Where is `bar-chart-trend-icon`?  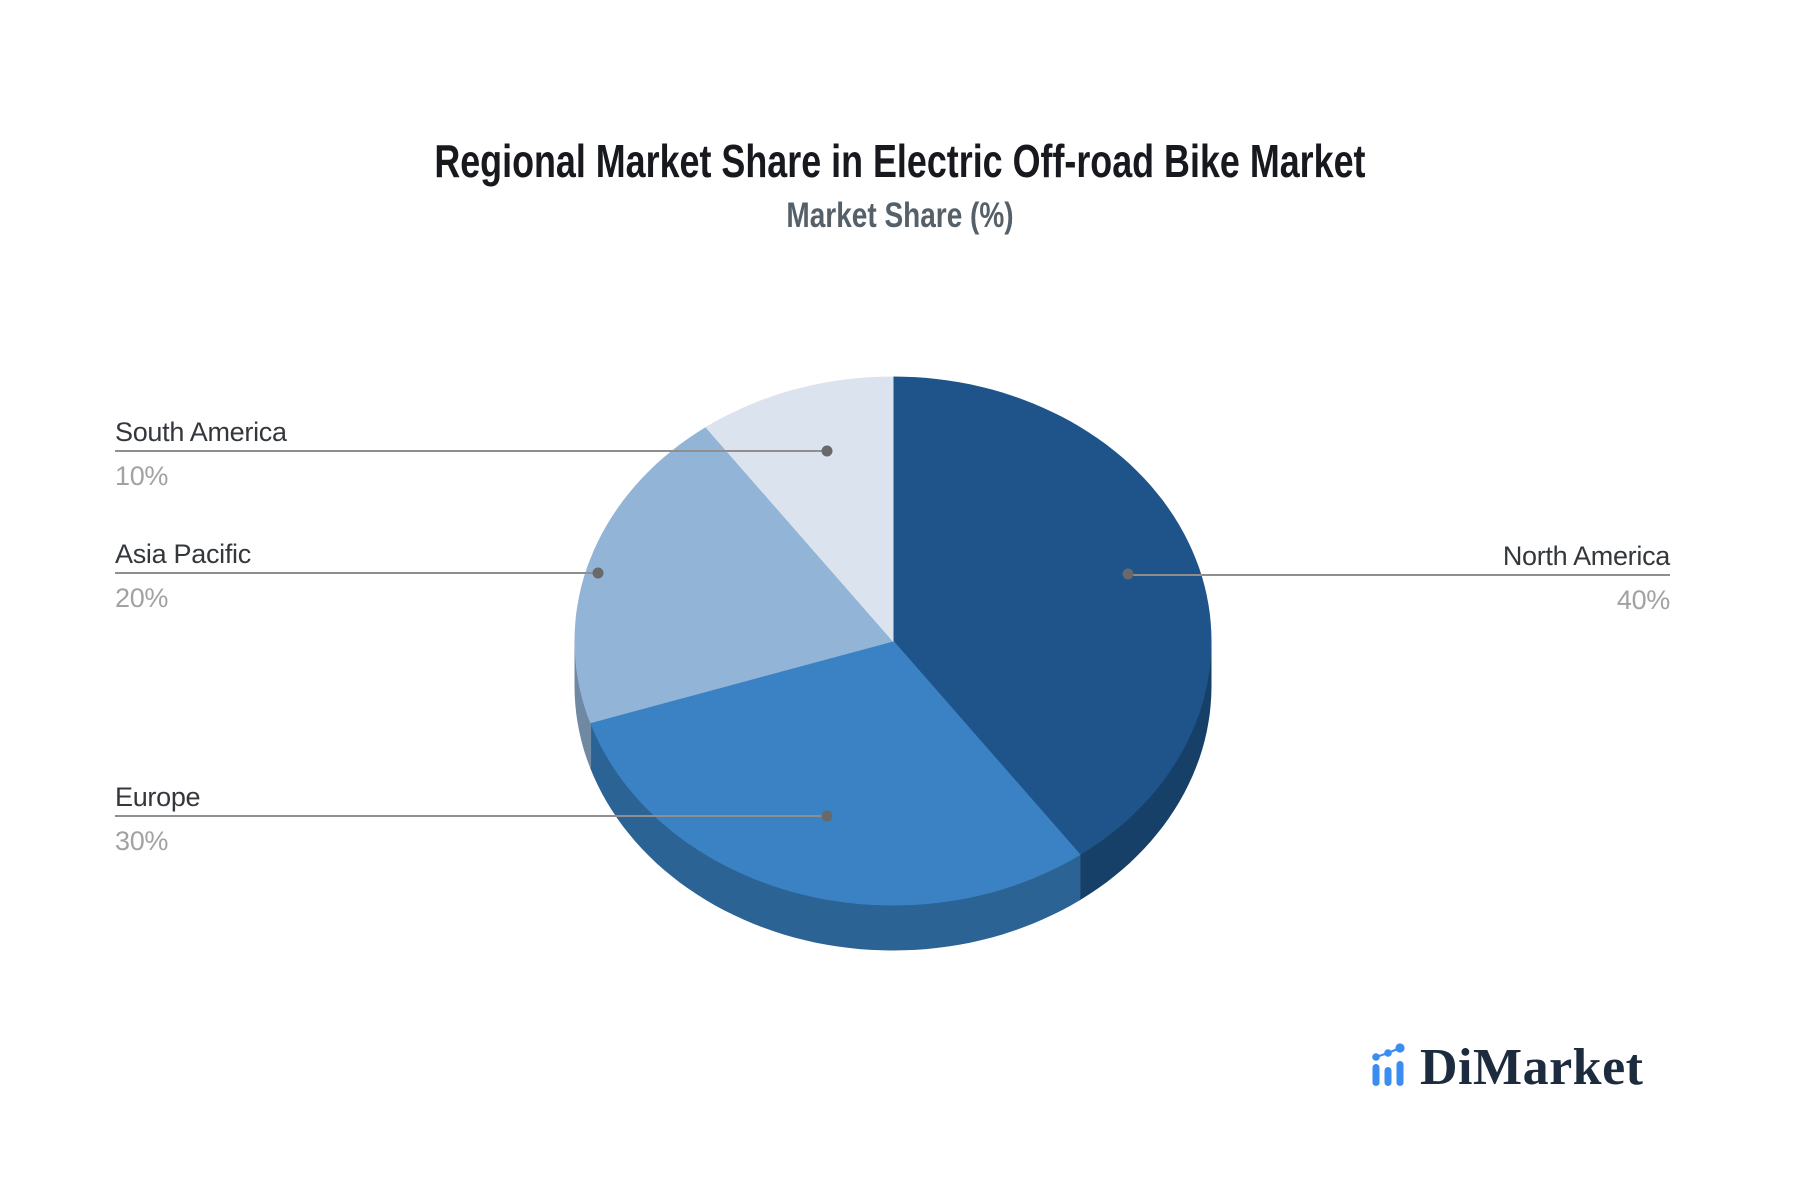
bar-chart-trend-icon is located at coordinates (1388, 1064).